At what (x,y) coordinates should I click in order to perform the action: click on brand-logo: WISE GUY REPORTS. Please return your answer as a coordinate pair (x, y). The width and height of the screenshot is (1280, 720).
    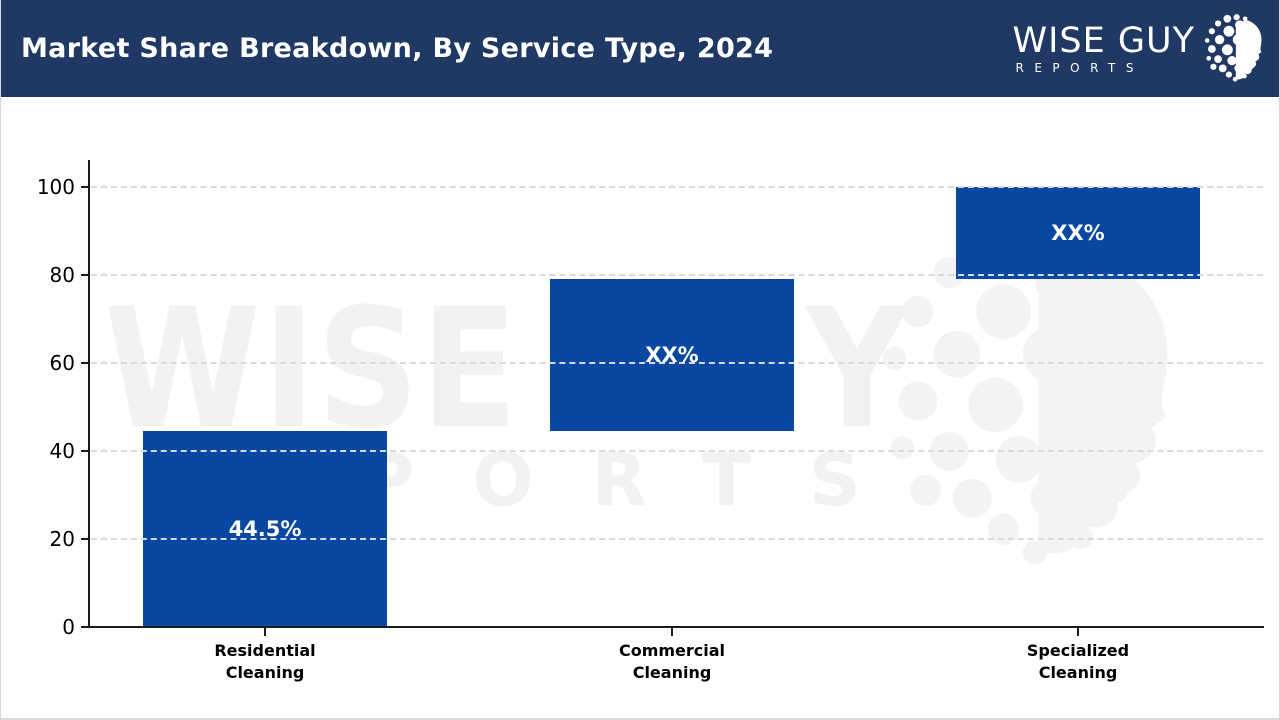
    Looking at the image, I should click on (1137, 49).